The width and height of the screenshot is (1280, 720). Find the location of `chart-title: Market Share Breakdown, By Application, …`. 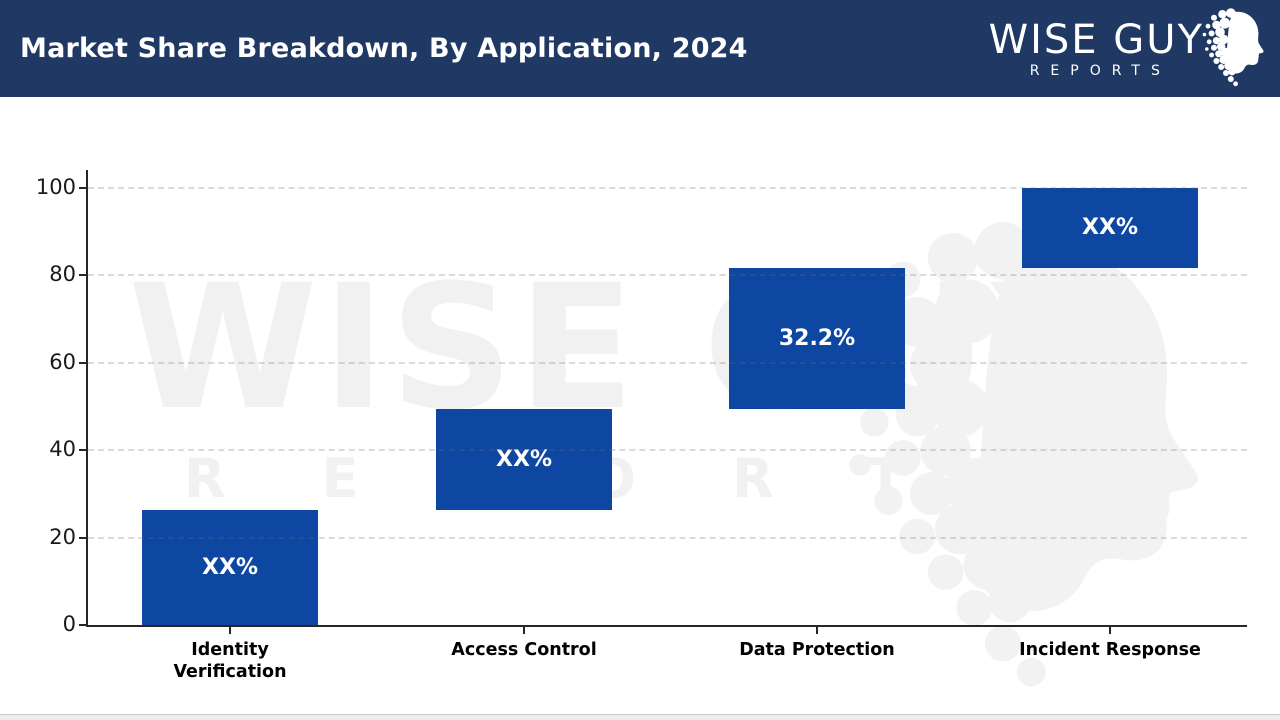

chart-title: Market Share Breakdown, By Application, … is located at coordinates (384, 48).